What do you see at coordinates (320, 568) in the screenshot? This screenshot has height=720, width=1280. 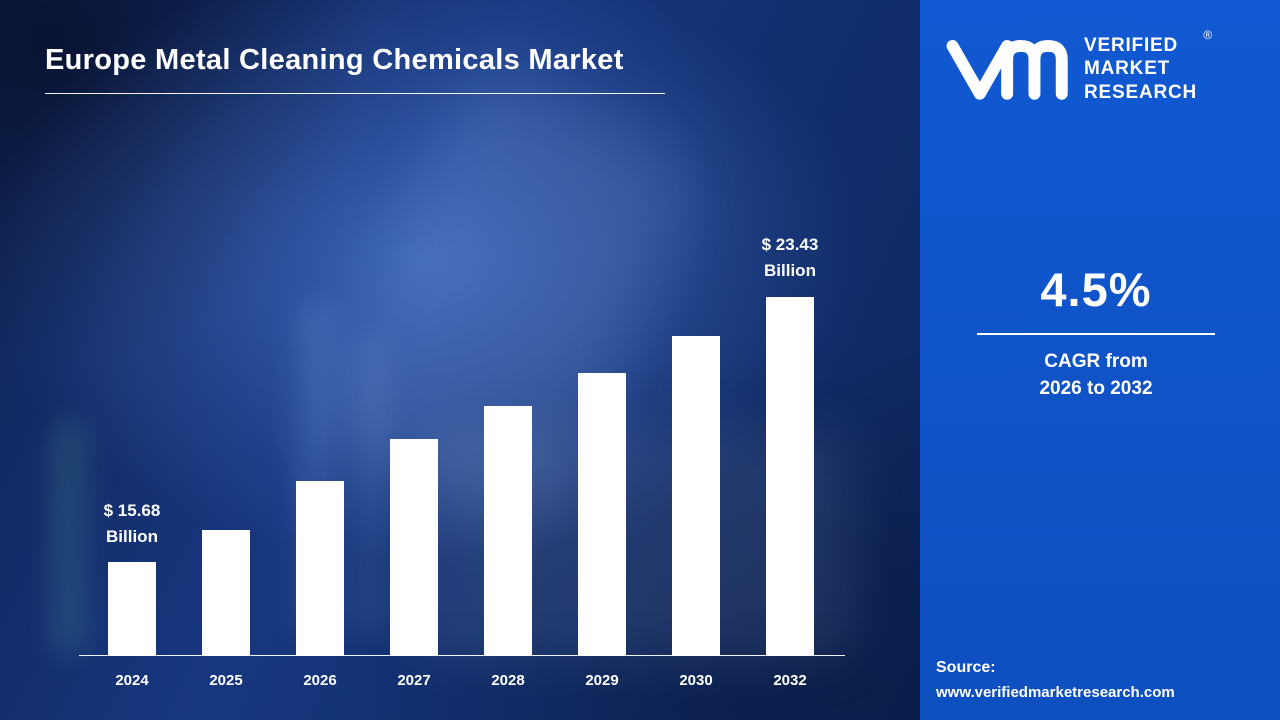 I see `bar-2026` at bounding box center [320, 568].